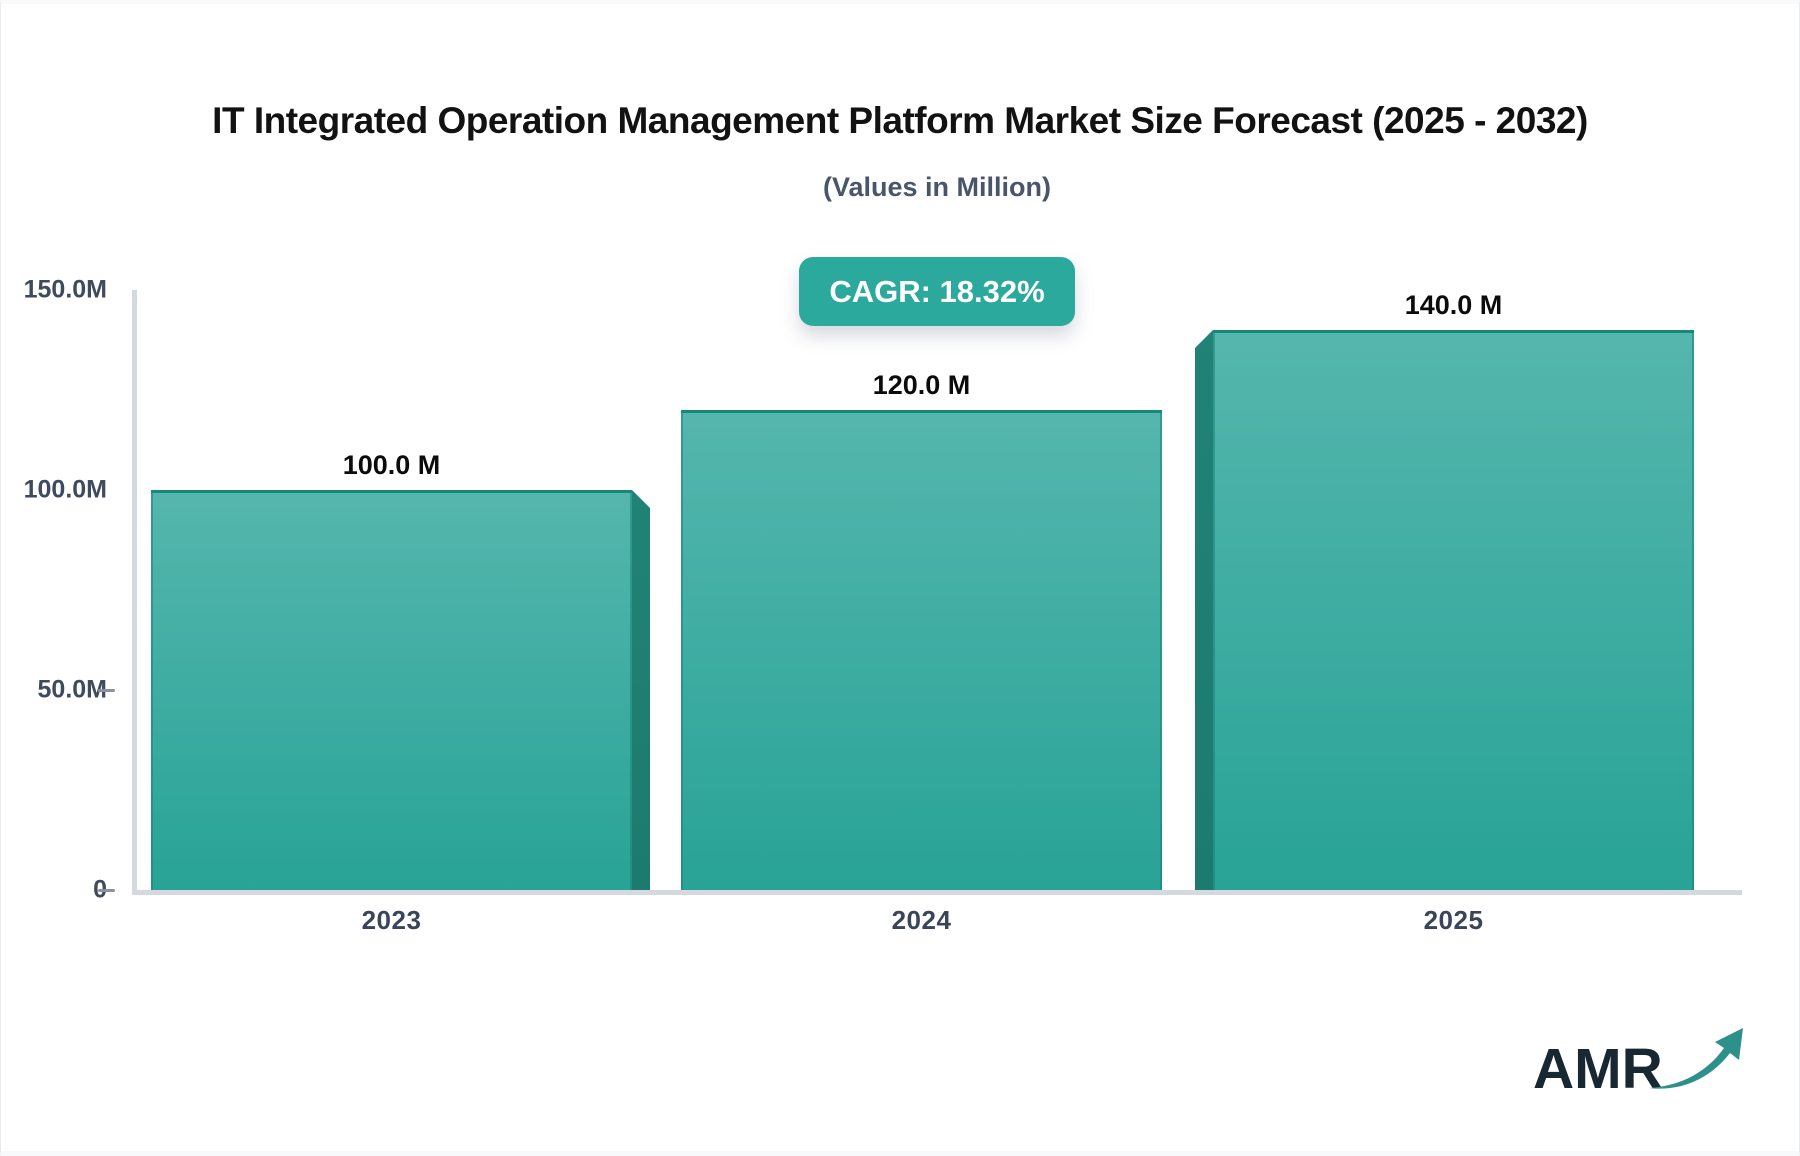  I want to click on brand-logo: AMR, so click(1638, 1060).